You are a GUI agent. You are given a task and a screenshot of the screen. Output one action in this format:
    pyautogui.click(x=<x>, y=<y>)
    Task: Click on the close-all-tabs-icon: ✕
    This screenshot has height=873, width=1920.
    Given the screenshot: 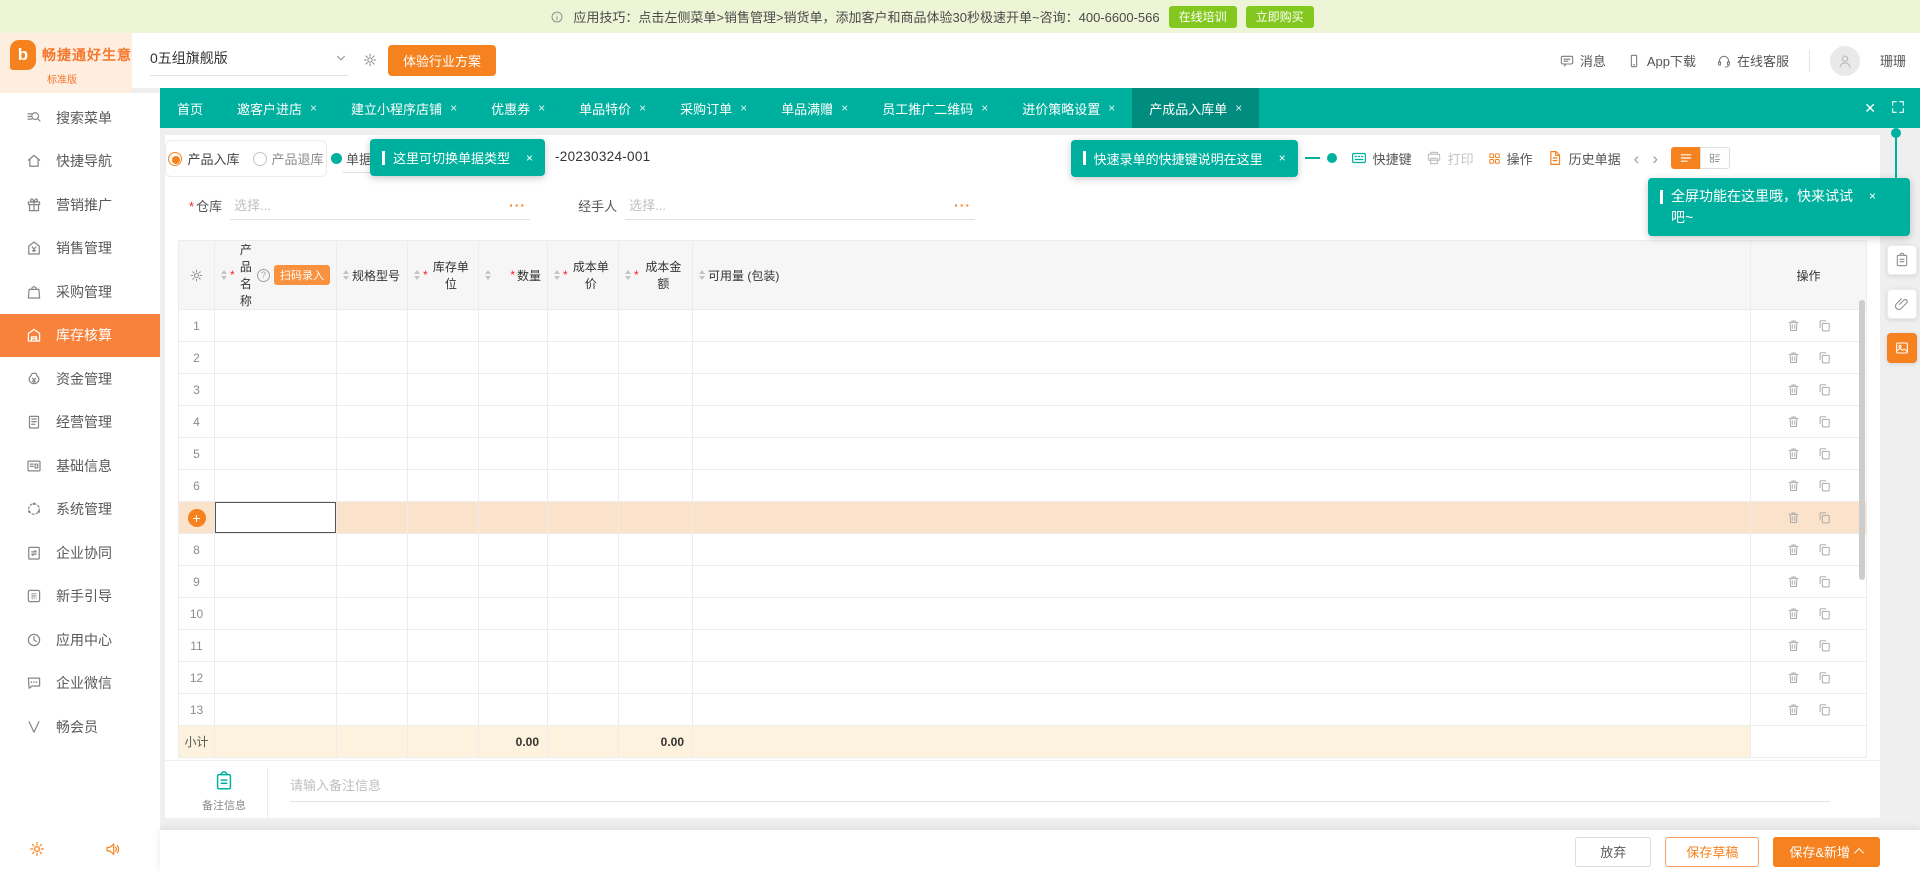 What is the action you would take?
    pyautogui.click(x=1870, y=108)
    